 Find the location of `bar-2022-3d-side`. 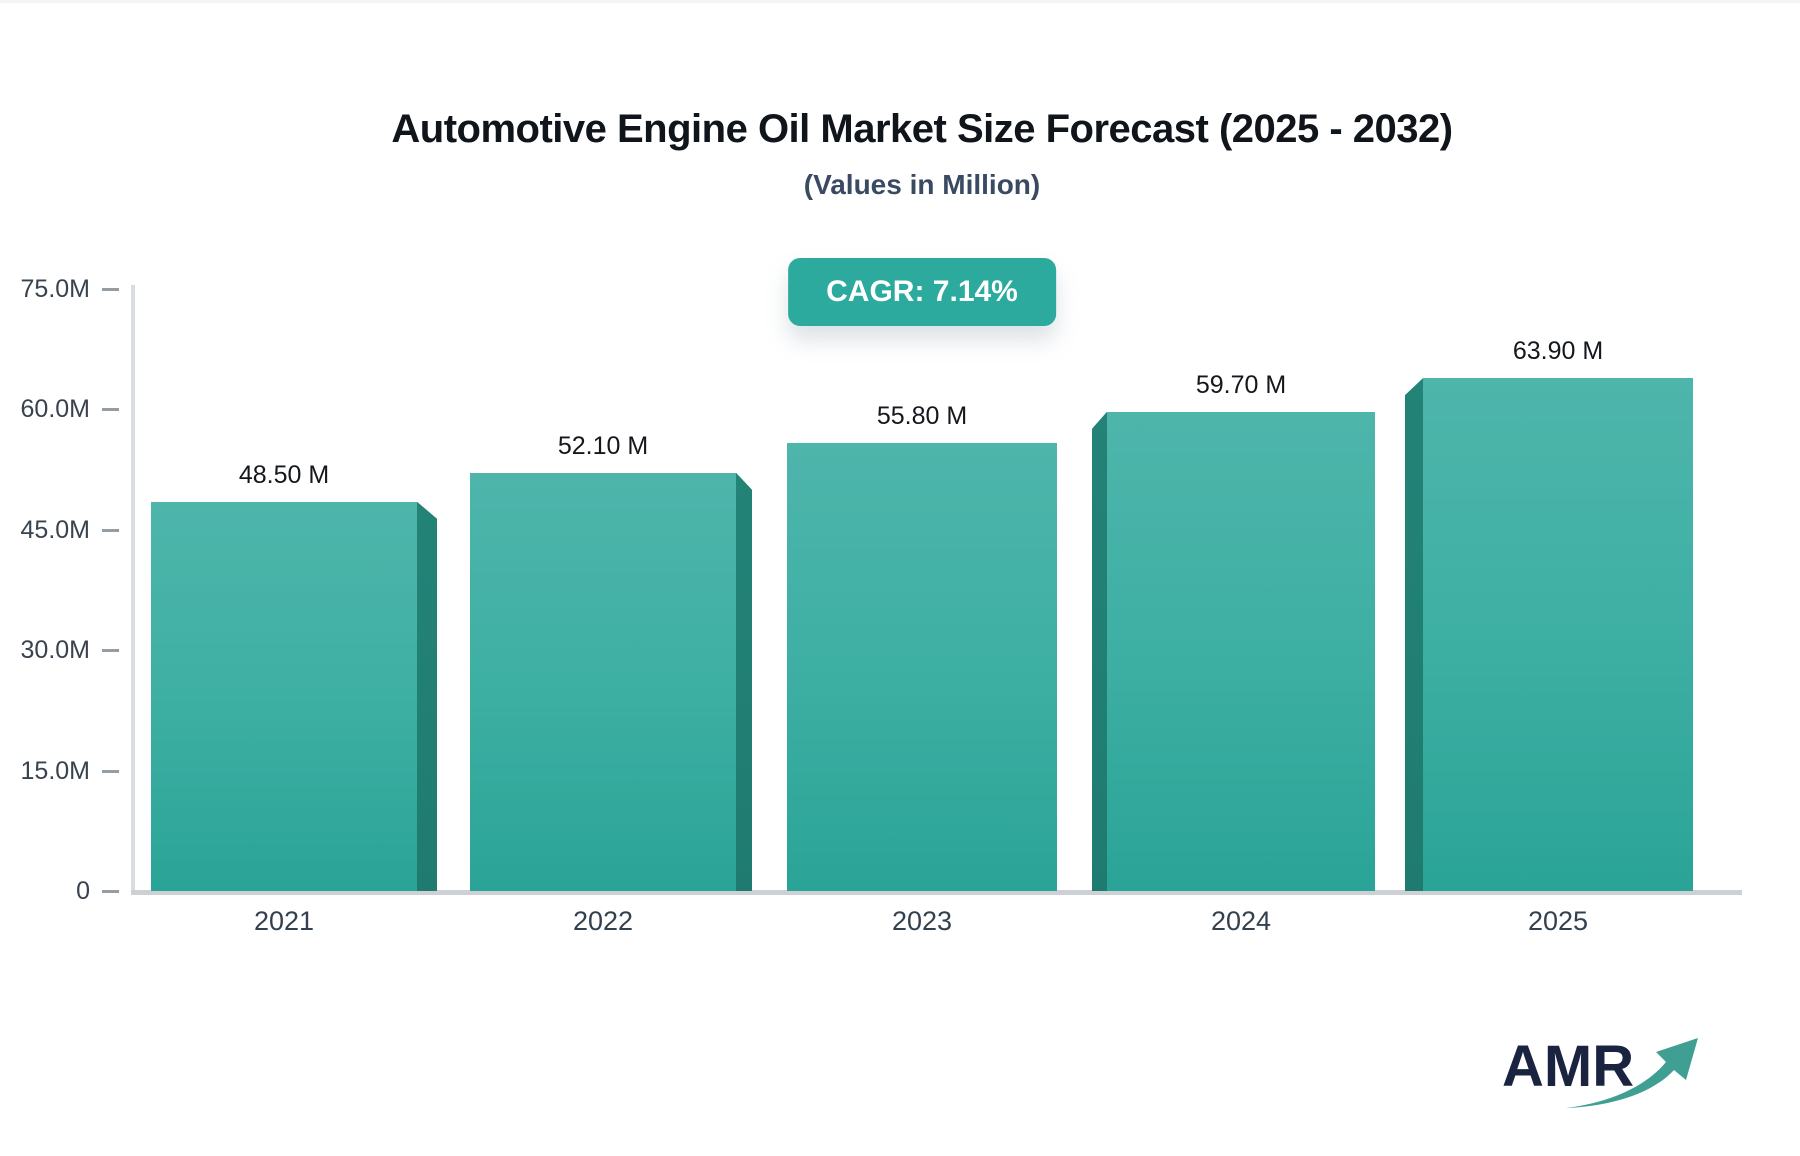

bar-2022-3d-side is located at coordinates (744, 681).